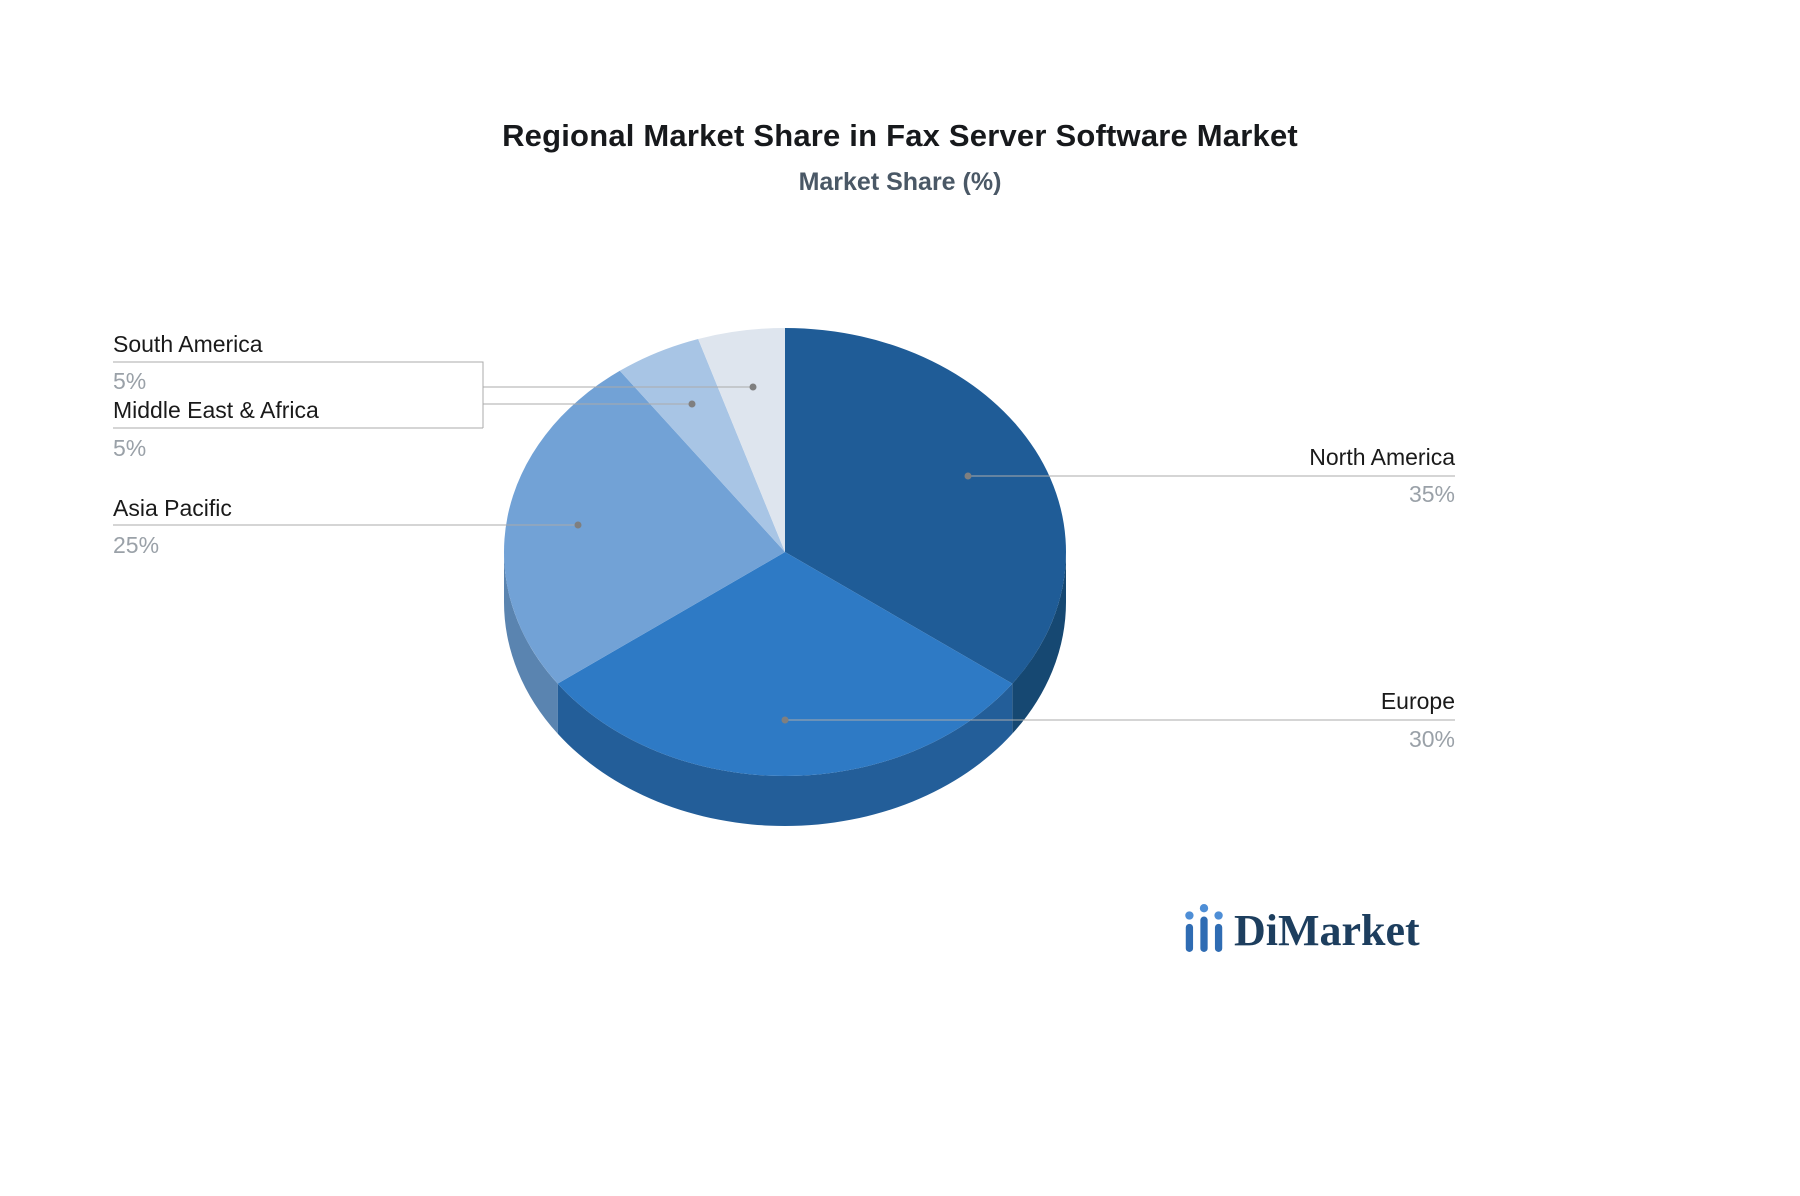 This screenshot has height=1196, width=1800. What do you see at coordinates (753, 387) in the screenshot?
I see `callout-dot-south-america` at bounding box center [753, 387].